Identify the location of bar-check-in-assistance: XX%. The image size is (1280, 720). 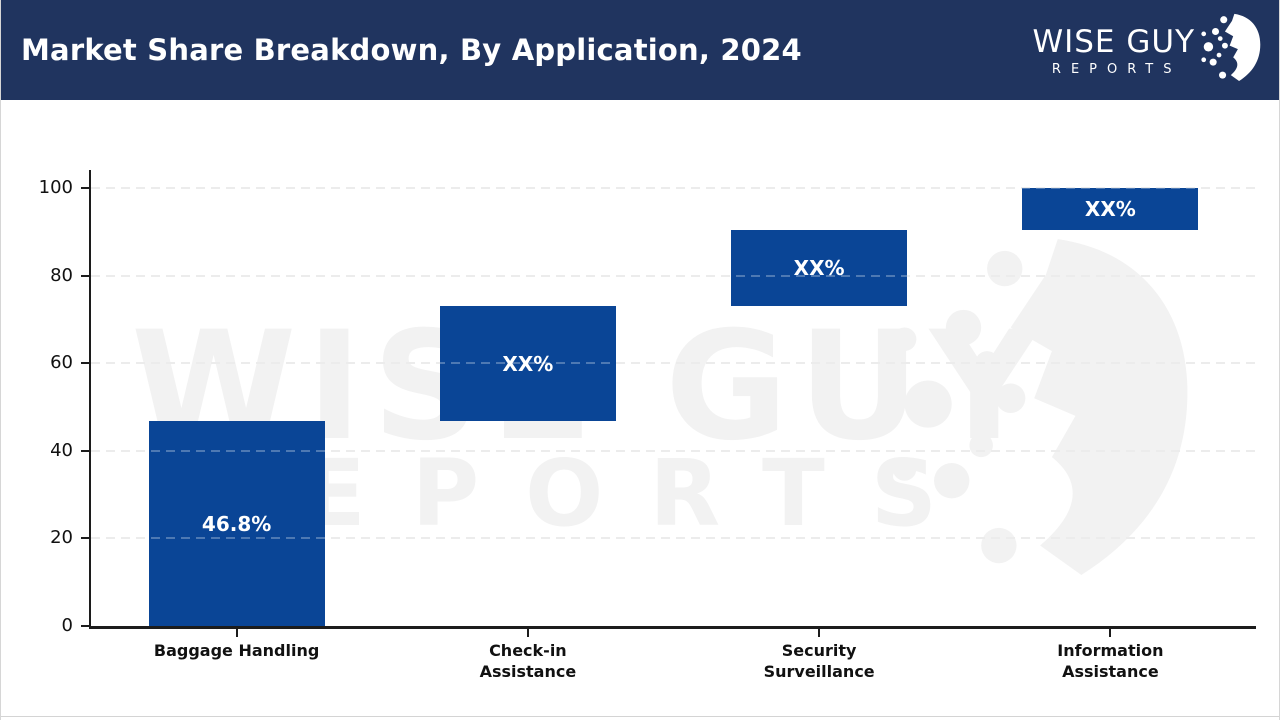
(527, 363).